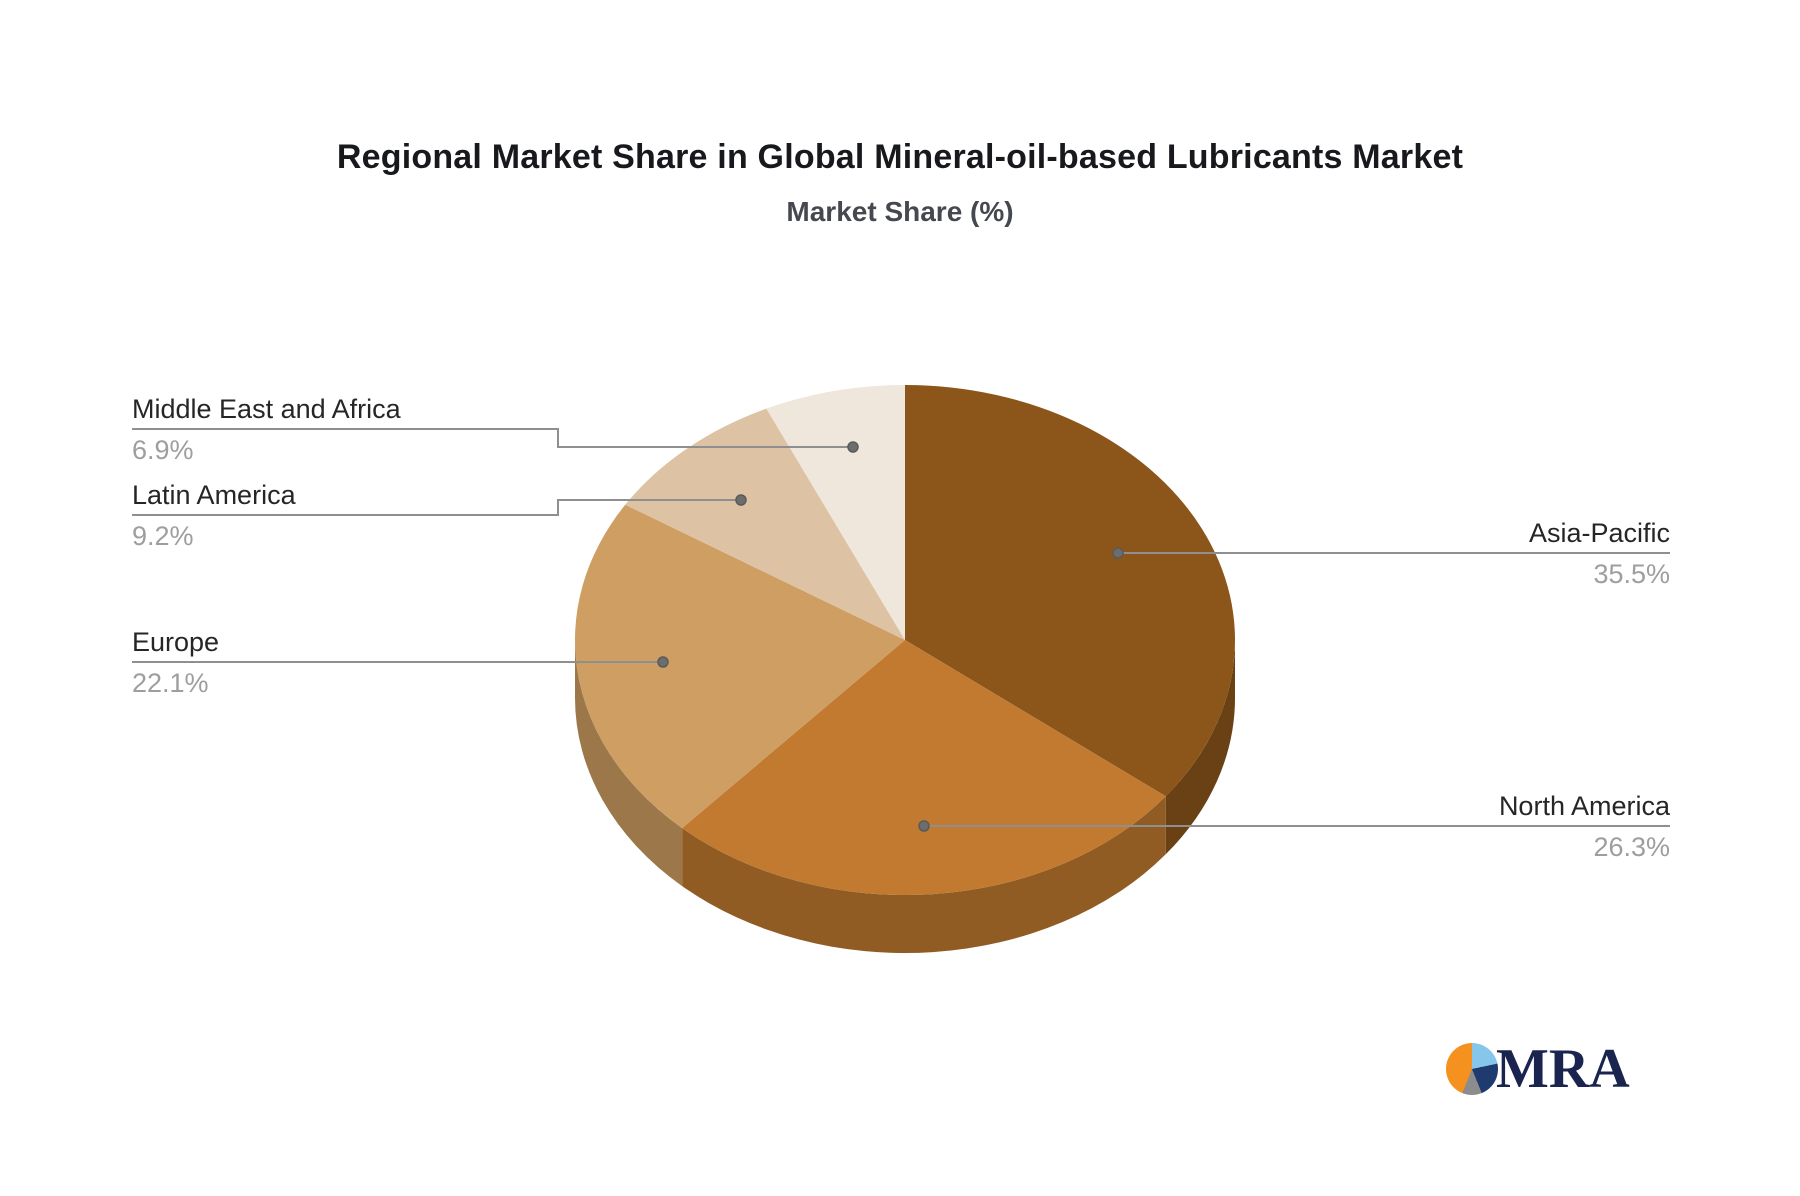 The width and height of the screenshot is (1800, 1196). Describe the element at coordinates (1430, 825) in the screenshot. I see `callout-north-america: North America 26.3%` at that location.